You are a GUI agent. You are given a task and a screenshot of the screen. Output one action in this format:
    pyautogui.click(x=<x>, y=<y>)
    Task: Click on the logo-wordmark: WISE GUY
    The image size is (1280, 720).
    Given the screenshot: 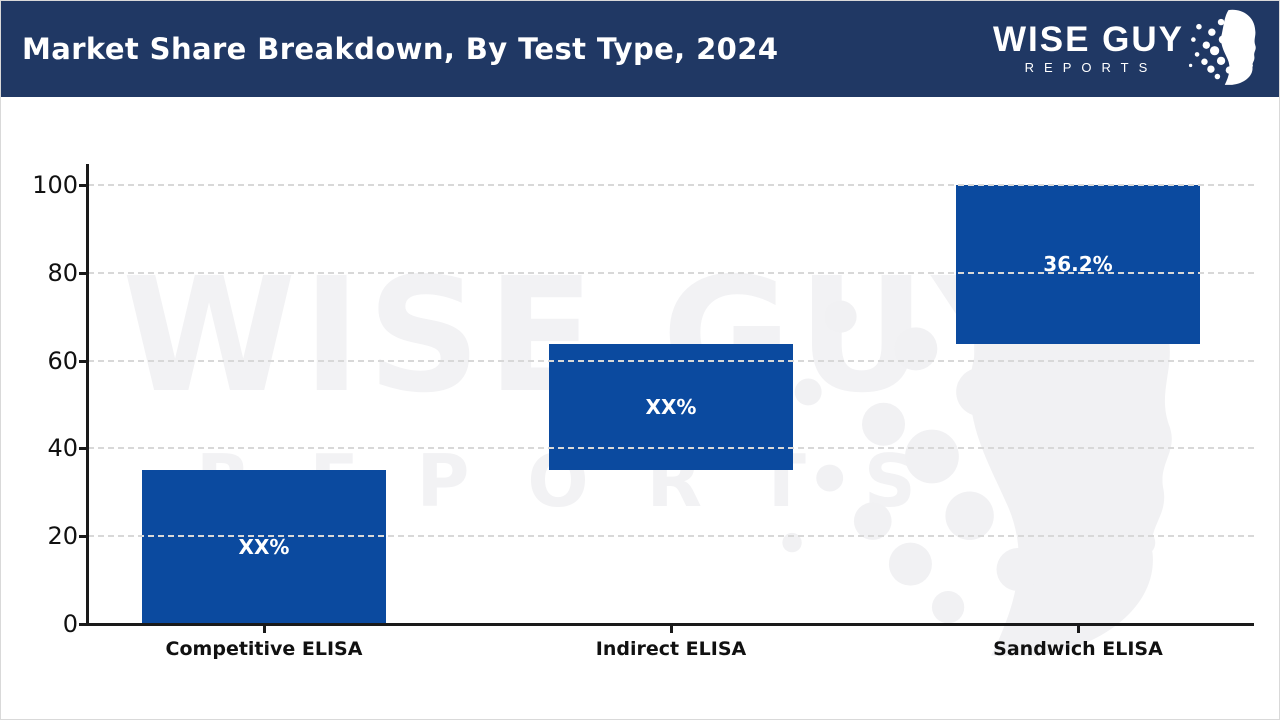 What is the action you would take?
    pyautogui.click(x=1088, y=39)
    